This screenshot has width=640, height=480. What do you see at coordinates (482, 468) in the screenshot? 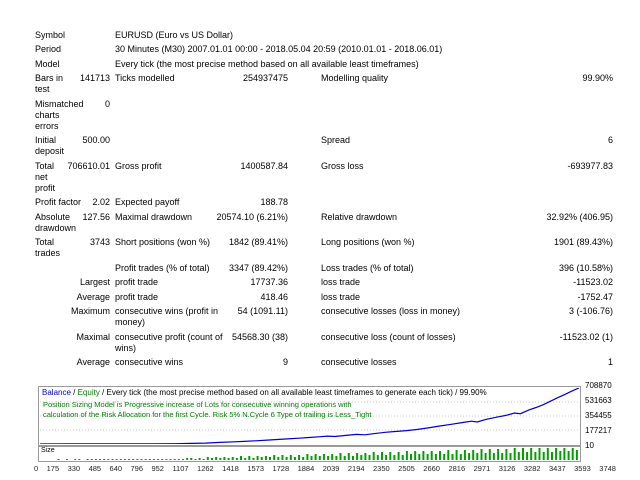
I see `x-axis-label: 2971` at bounding box center [482, 468].